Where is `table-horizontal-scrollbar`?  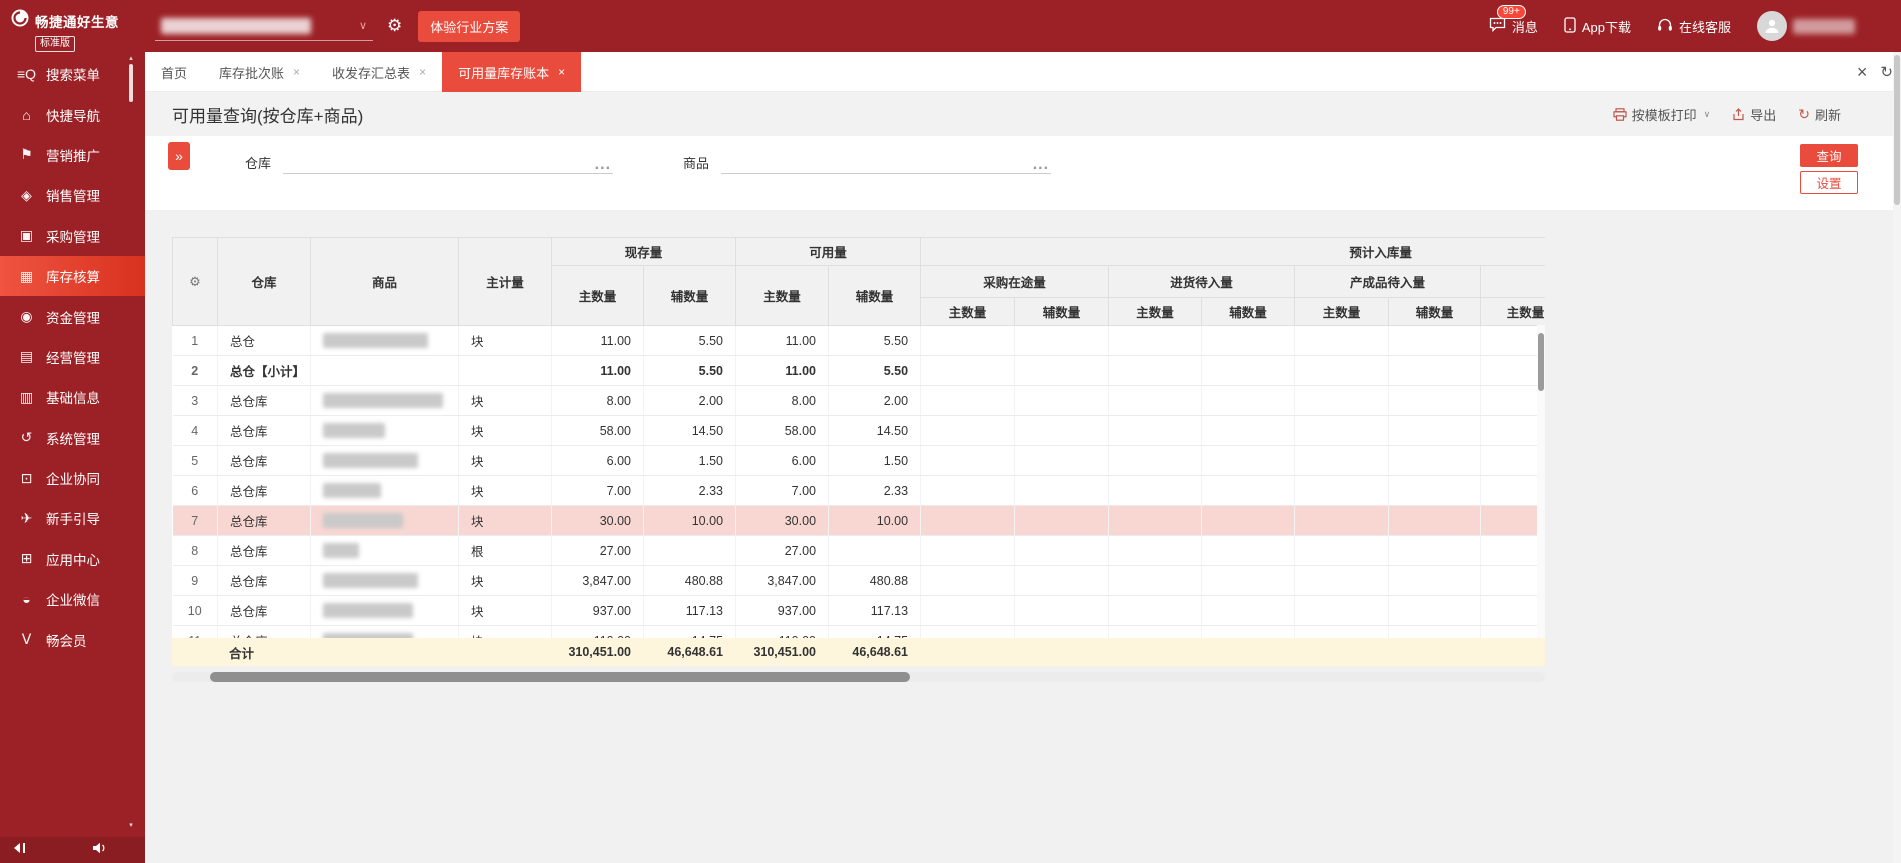
table-horizontal-scrollbar is located at coordinates (858, 677).